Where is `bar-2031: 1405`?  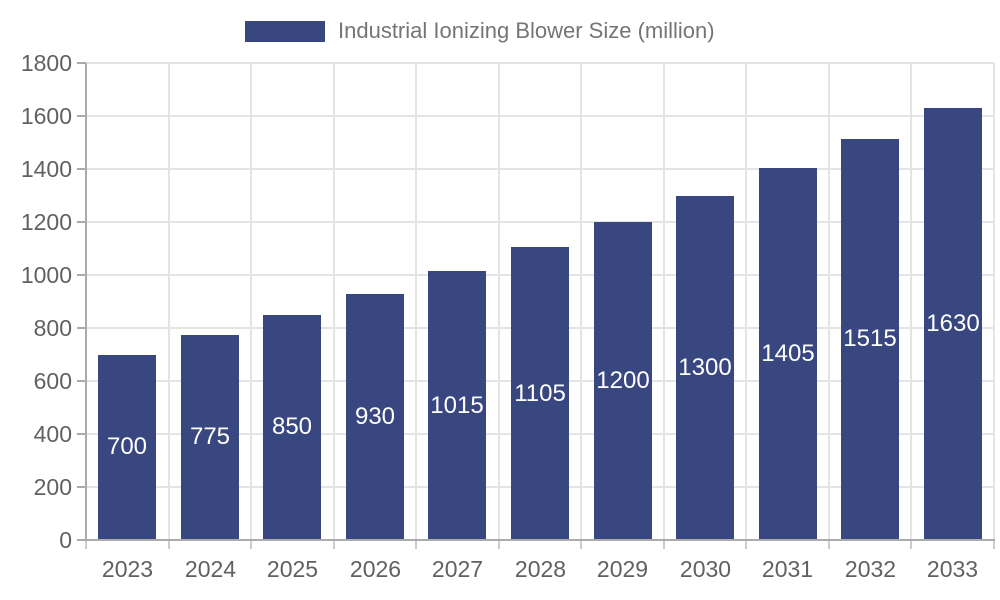
bar-2031: 1405 is located at coordinates (788, 353).